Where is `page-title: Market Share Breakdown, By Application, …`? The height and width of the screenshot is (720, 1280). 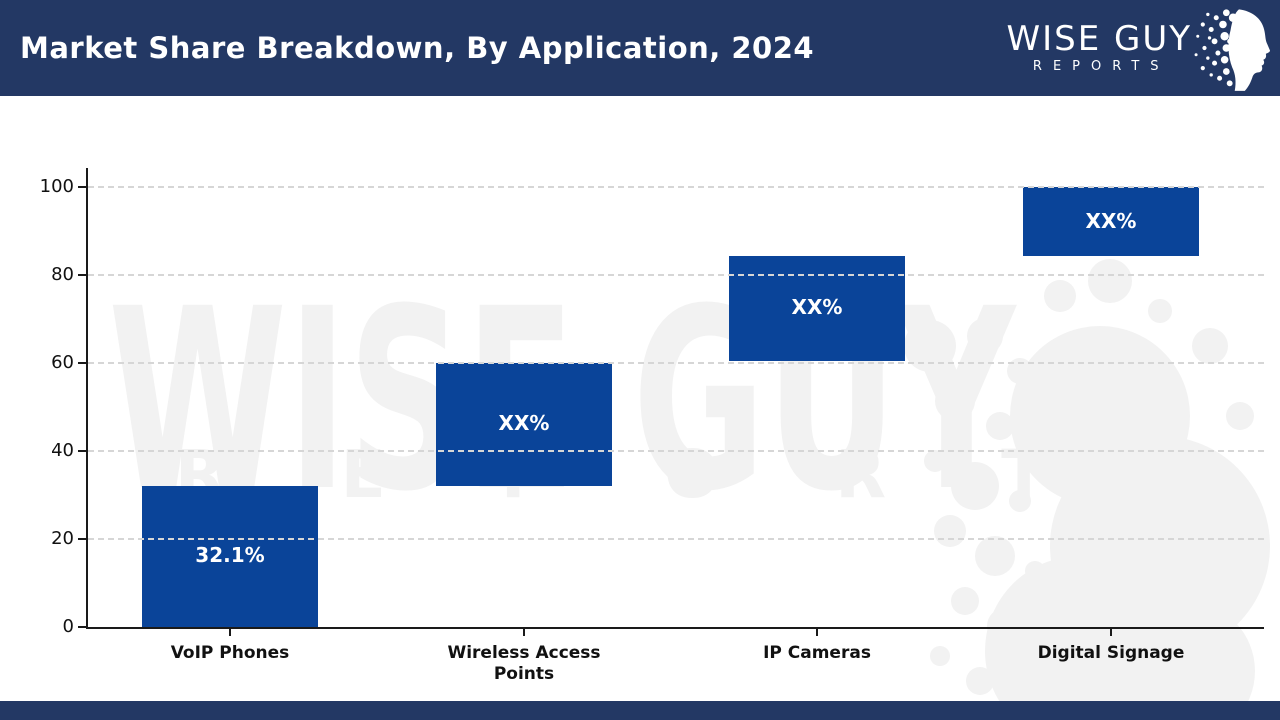
page-title: Market Share Breakdown, By Application, … is located at coordinates (417, 48).